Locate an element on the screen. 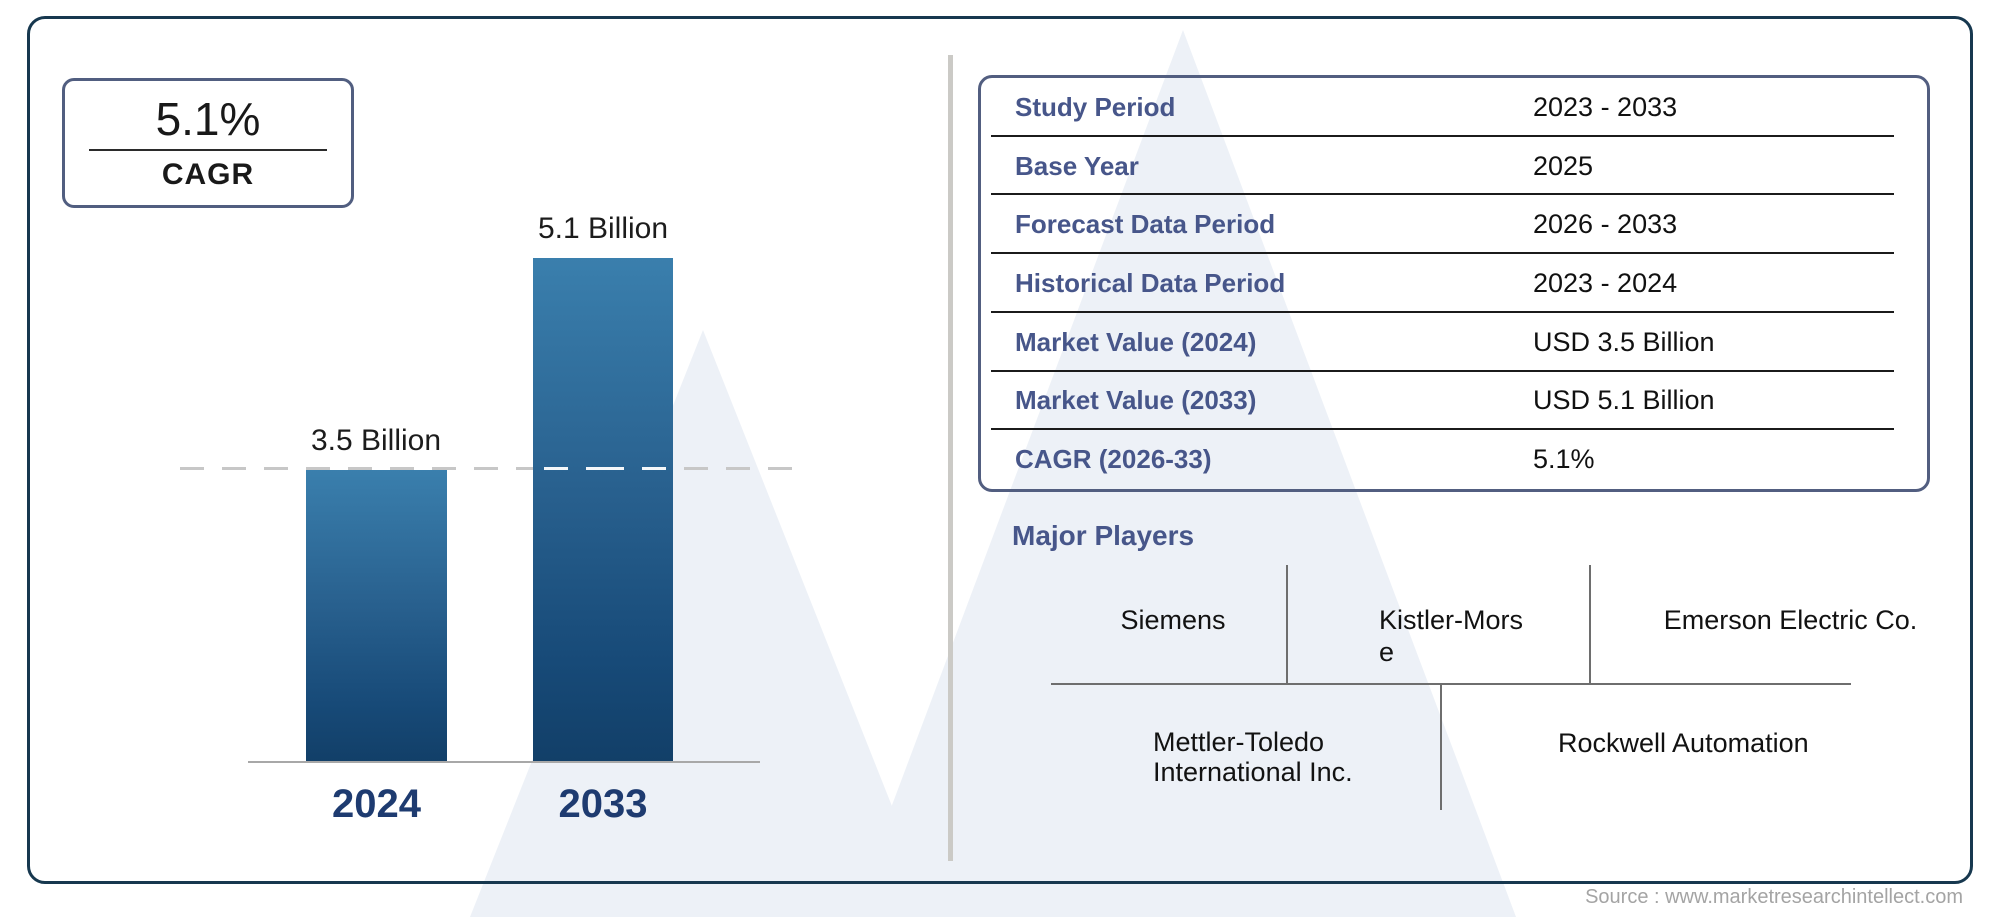  table-row-value: 2025 is located at coordinates (1563, 165).